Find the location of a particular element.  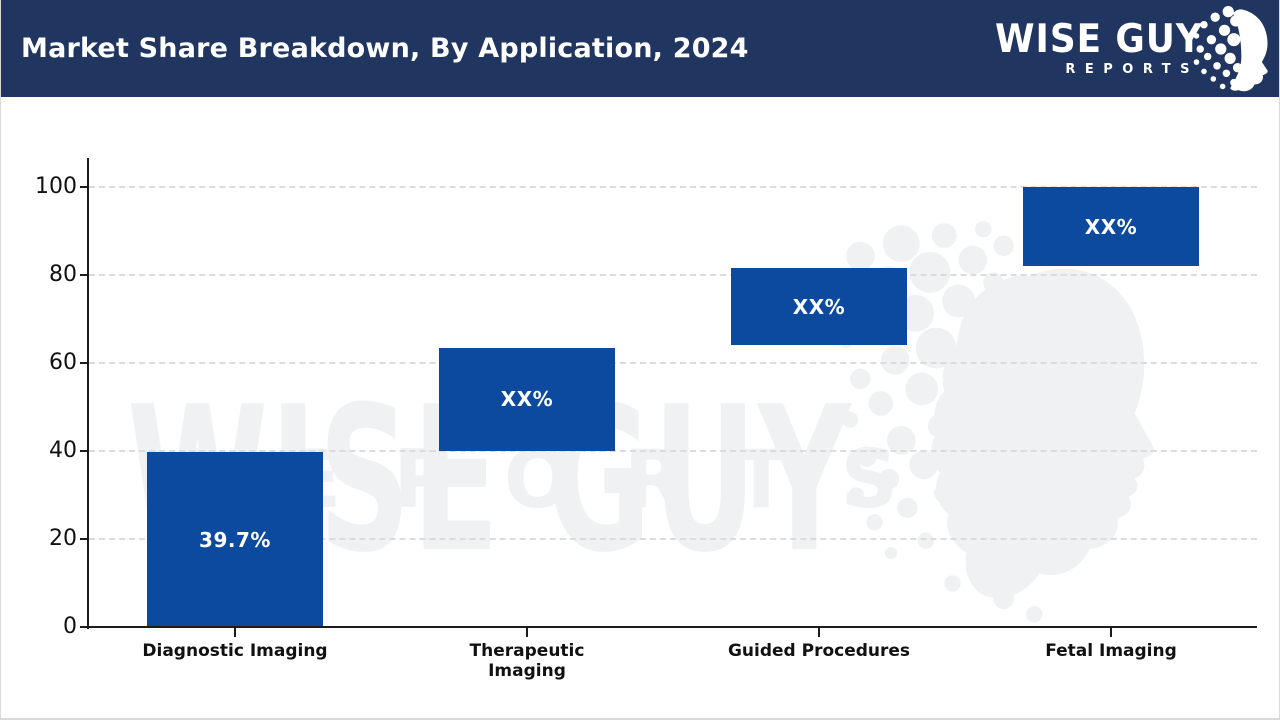

wiseguy-logo: WISE GUY REPORTS is located at coordinates (1126, 49).